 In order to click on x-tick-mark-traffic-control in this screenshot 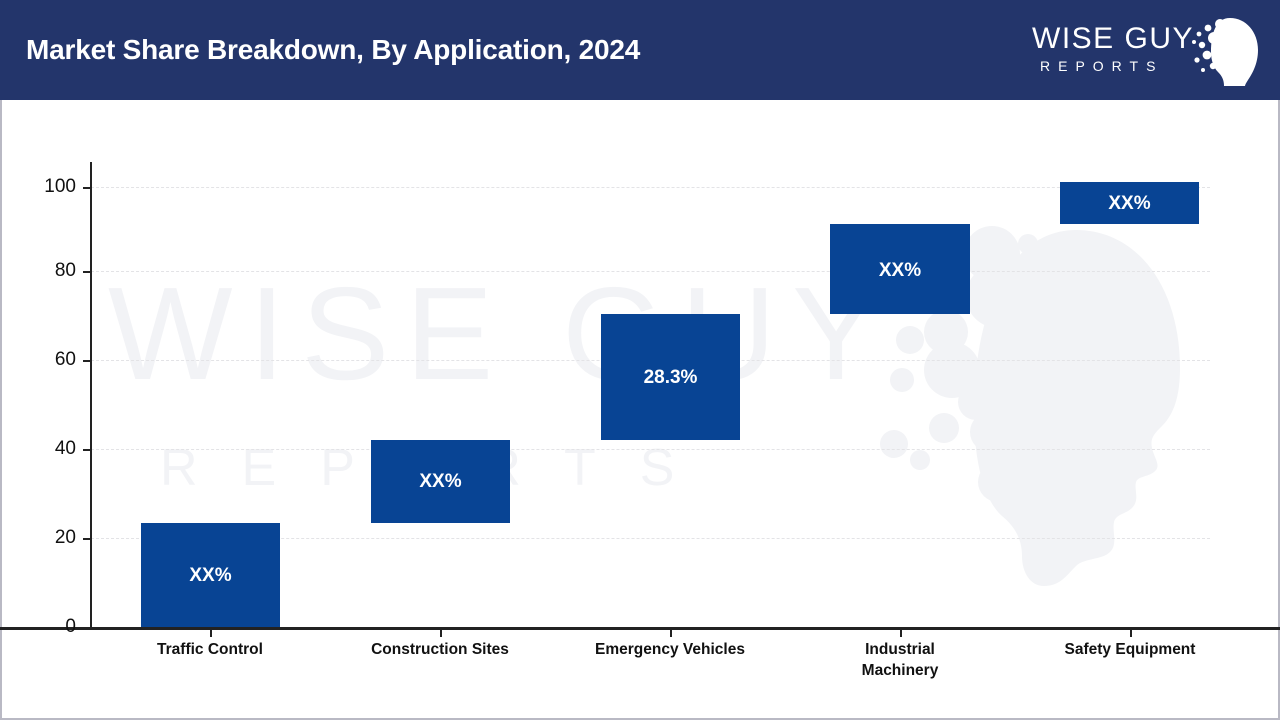, I will do `click(211, 633)`.